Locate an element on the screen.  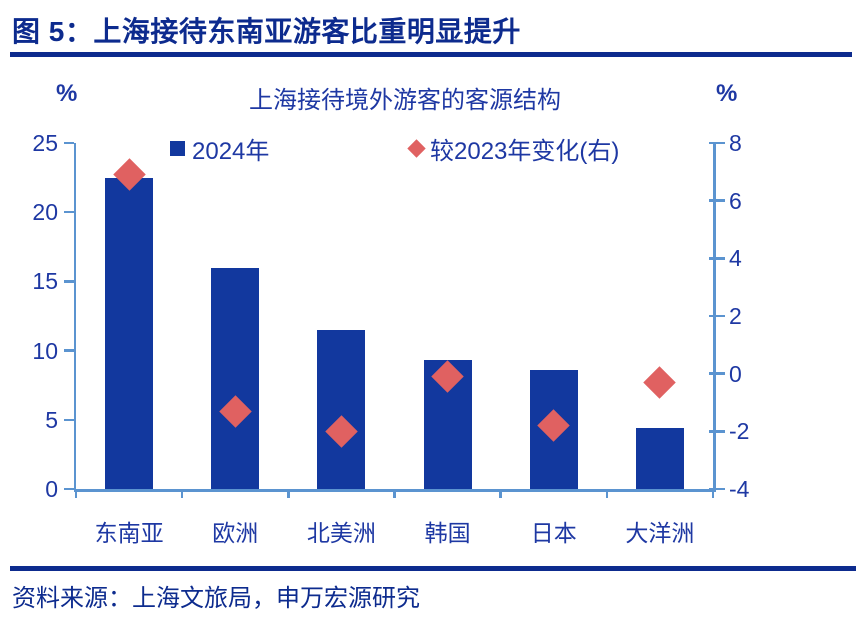
chart-title: 上海接待境外游客的客源结构 is located at coordinates (405, 100).